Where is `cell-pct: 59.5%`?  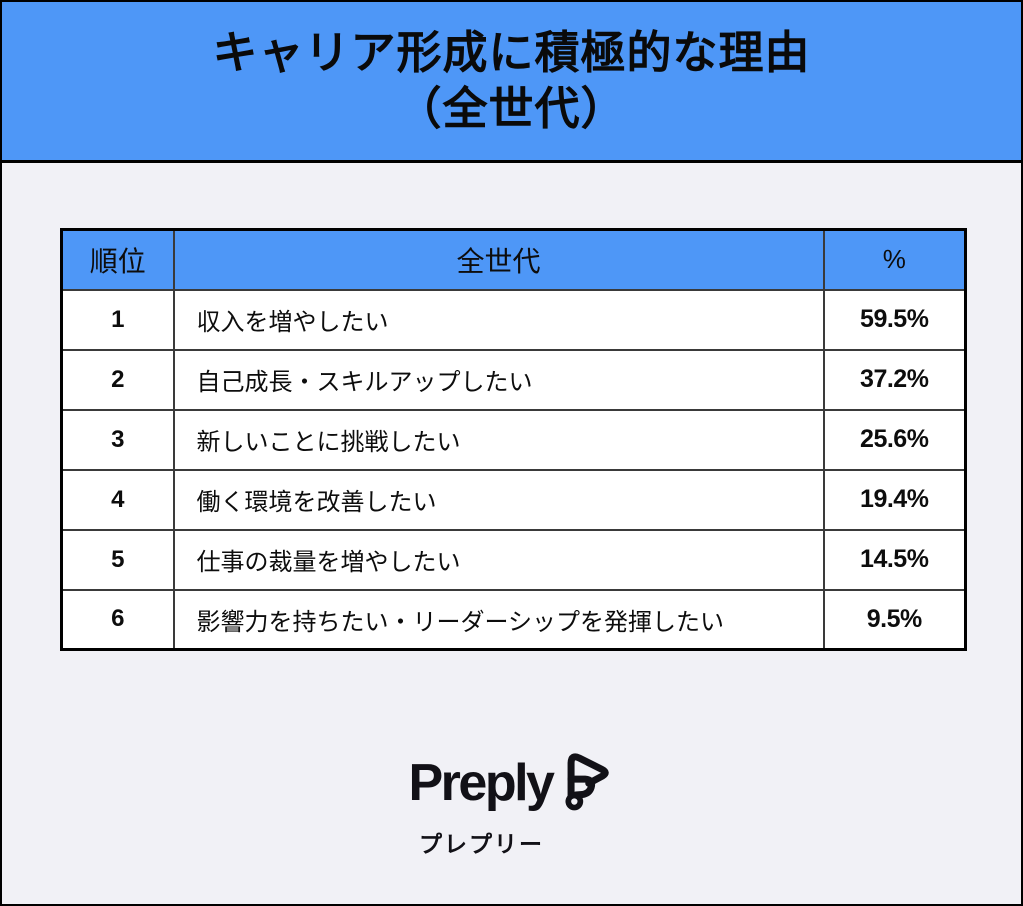
cell-pct: 59.5% is located at coordinates (894, 319).